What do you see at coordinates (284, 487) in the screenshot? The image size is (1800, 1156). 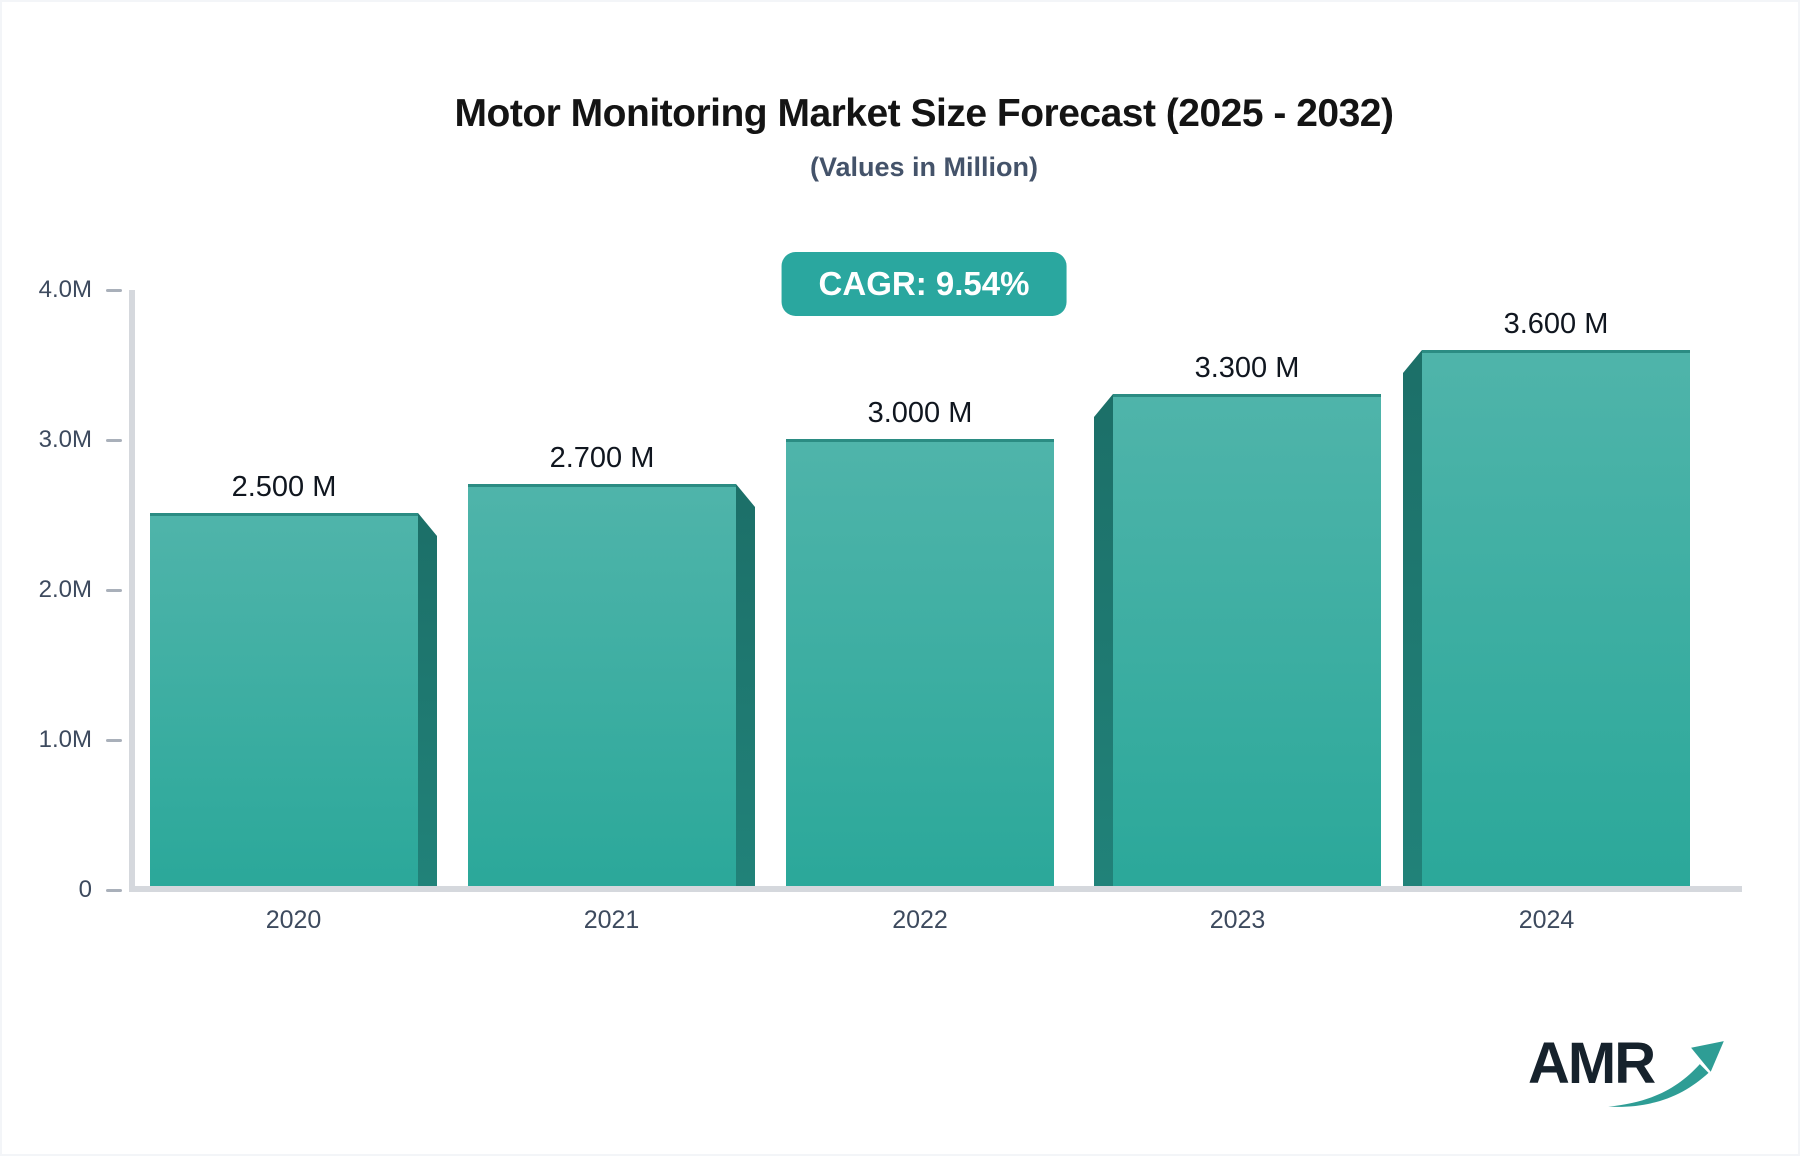 I see `bar-value-label: 2.500 M` at bounding box center [284, 487].